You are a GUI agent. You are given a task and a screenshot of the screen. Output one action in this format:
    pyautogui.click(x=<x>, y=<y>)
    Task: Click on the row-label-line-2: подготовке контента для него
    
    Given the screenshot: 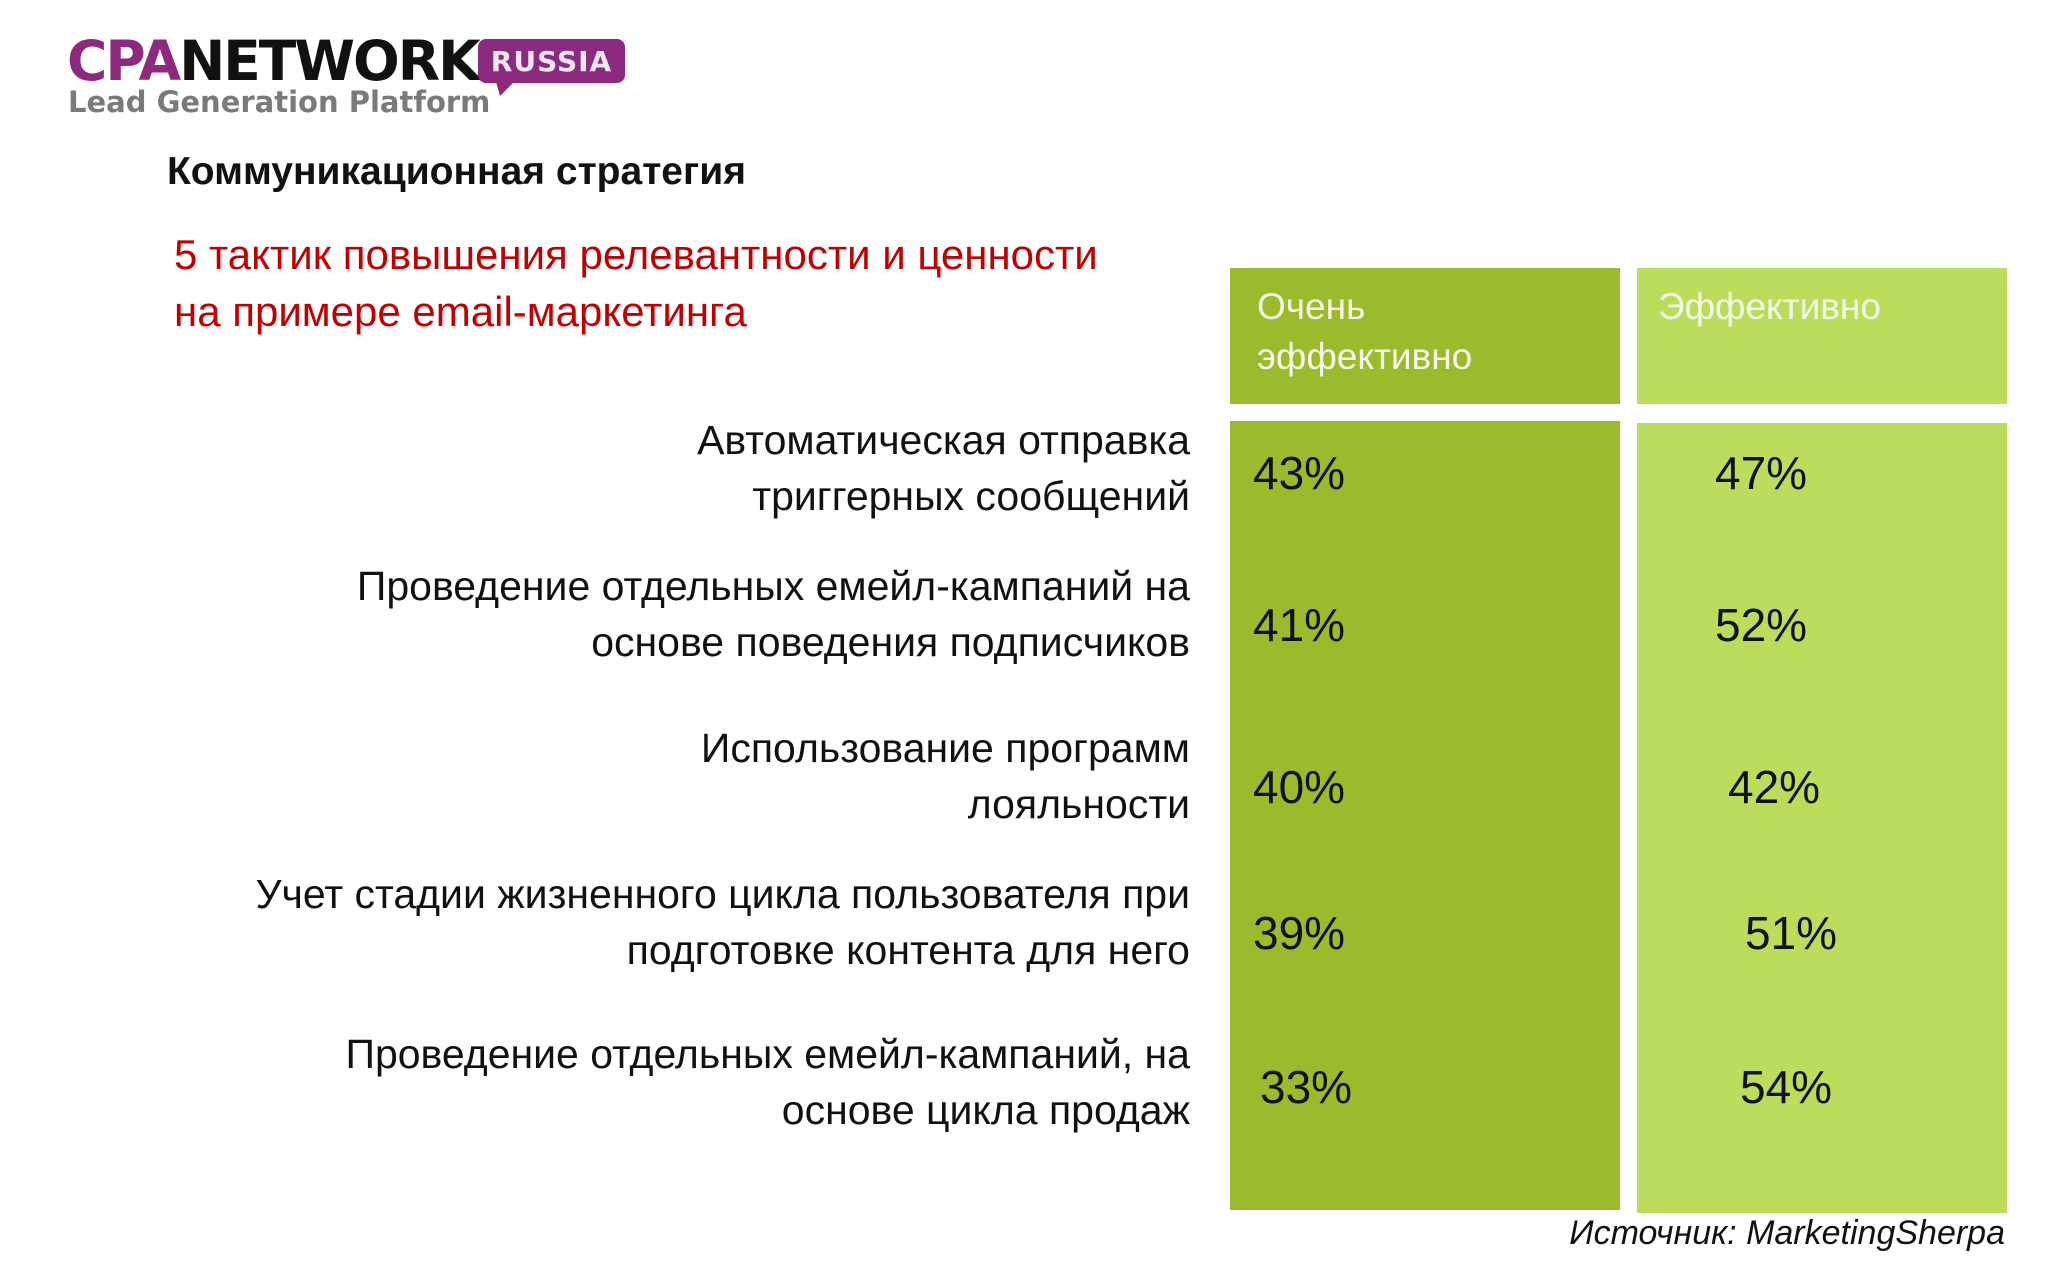 What is the action you would take?
    pyautogui.click(x=908, y=950)
    